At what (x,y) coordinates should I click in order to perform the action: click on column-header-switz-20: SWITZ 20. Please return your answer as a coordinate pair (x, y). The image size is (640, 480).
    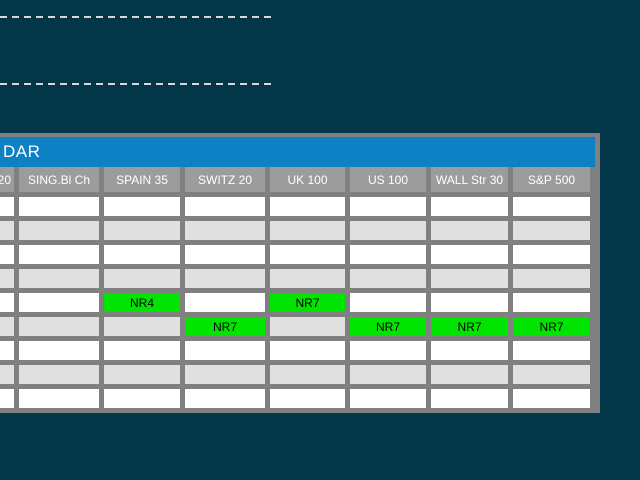
    Looking at the image, I should click on (225, 179).